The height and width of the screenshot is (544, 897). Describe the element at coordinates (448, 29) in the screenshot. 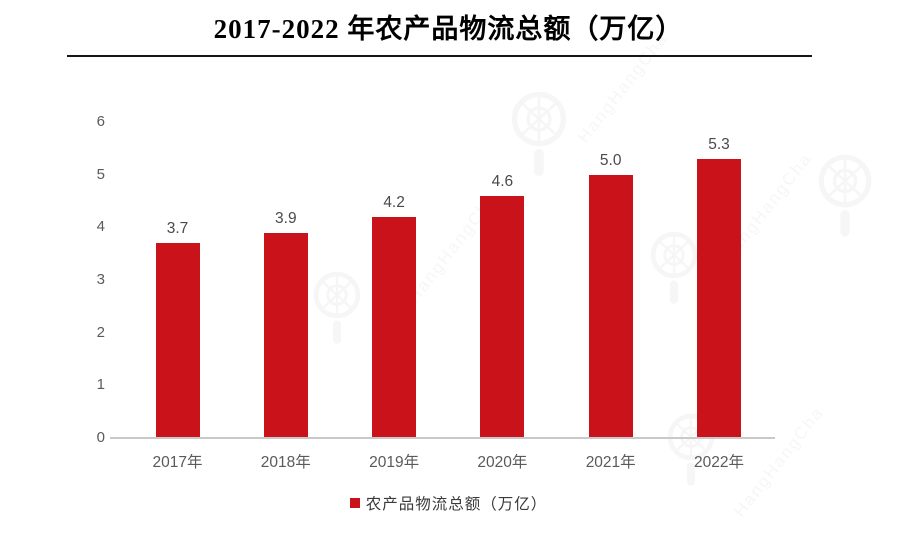

I see `chart-title: 2017-2022 年农产品物流总额（万亿）` at that location.